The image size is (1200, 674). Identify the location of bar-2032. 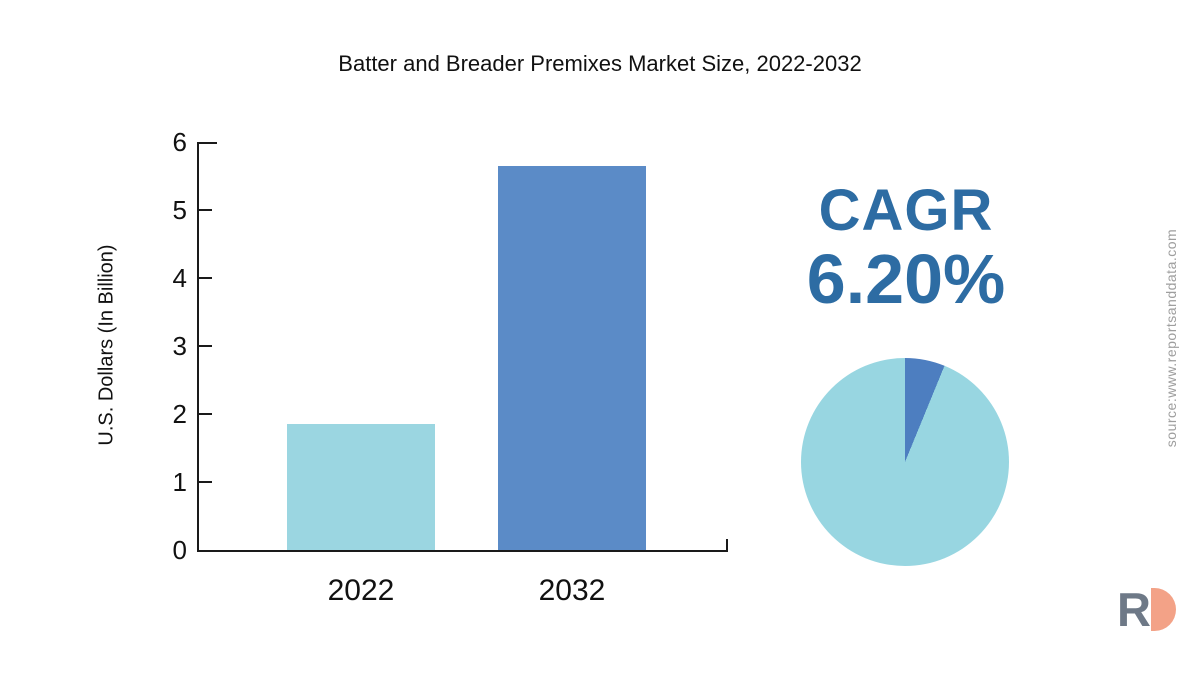
(572, 357).